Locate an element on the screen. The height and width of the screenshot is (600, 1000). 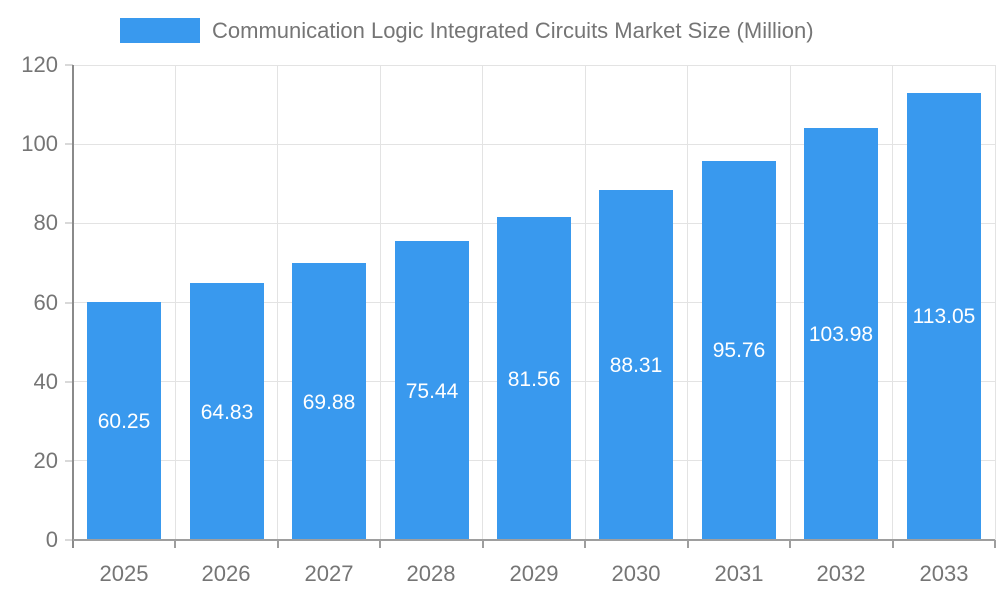
x-tick-label: 2032 is located at coordinates (841, 573).